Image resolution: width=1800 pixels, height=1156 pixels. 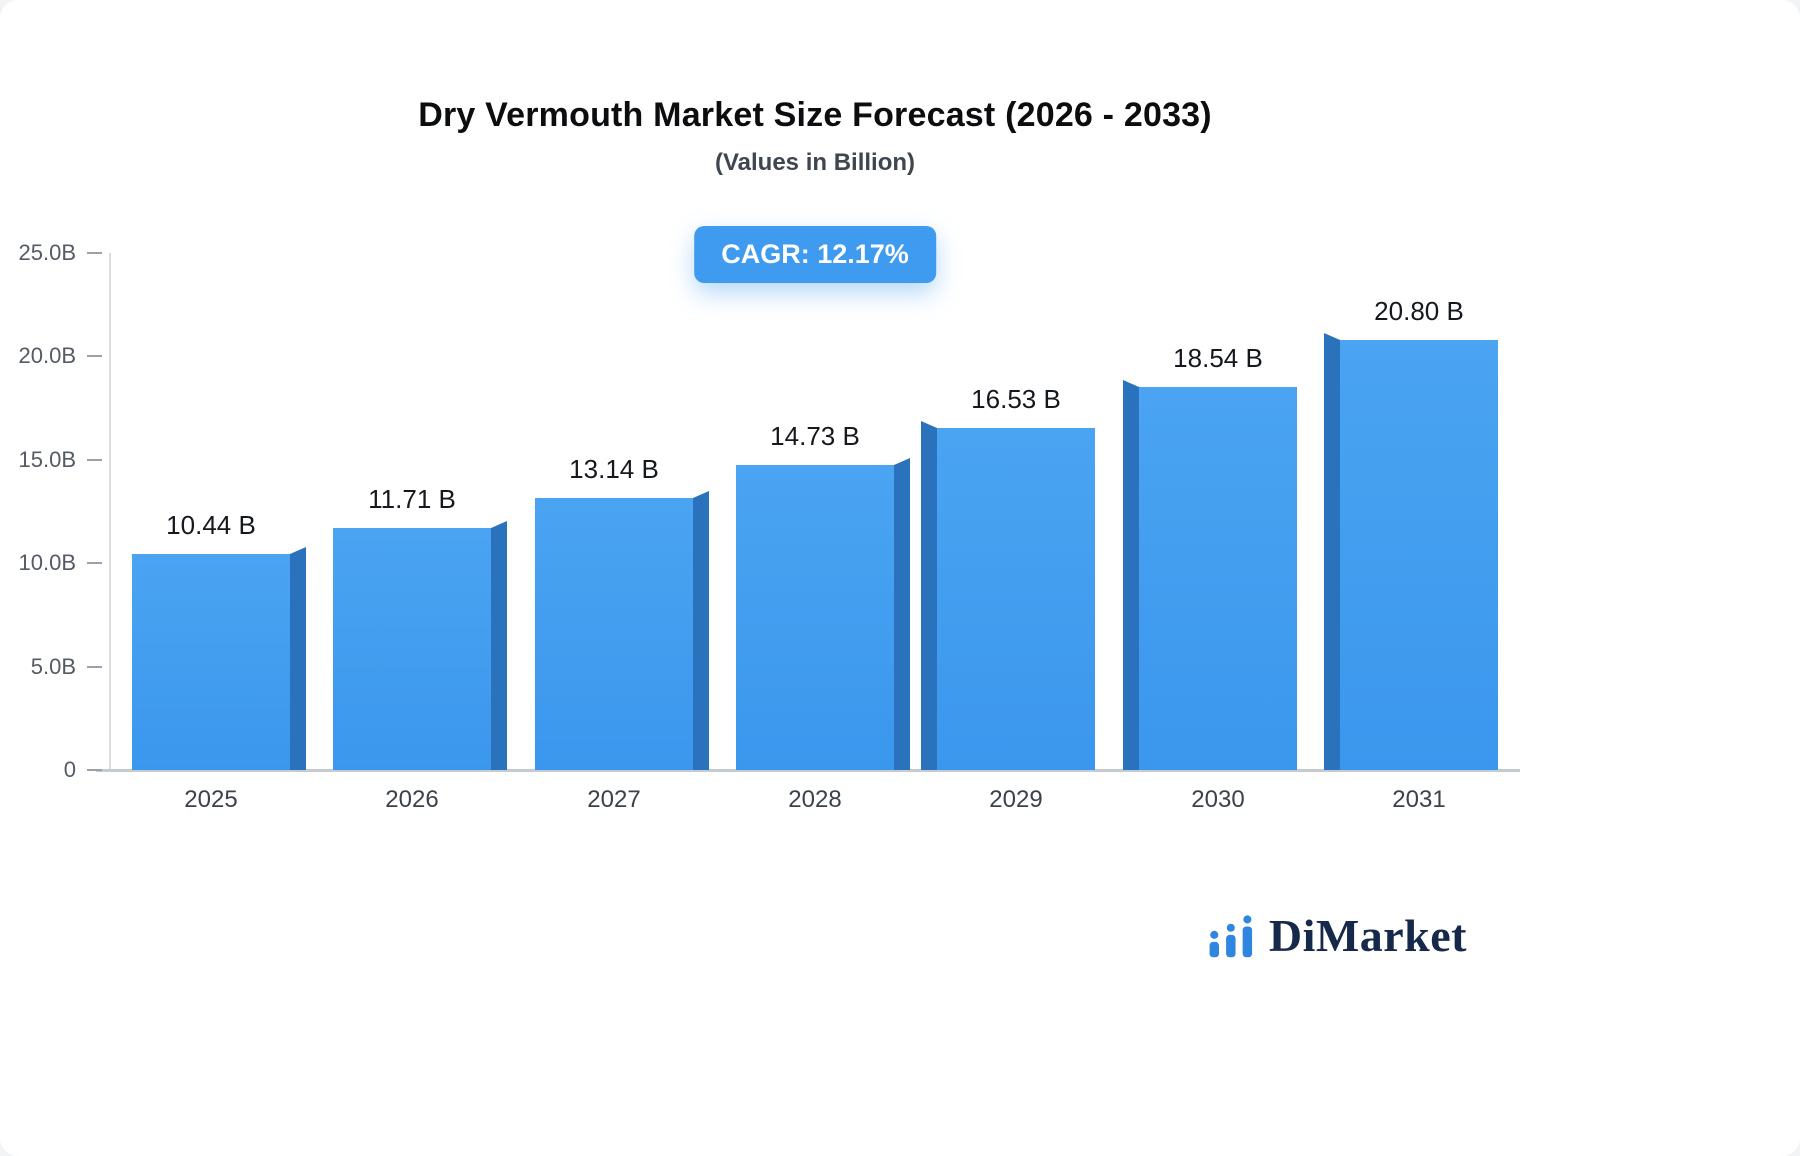 What do you see at coordinates (1016, 399) in the screenshot?
I see `bar-value-label: 16.53 B` at bounding box center [1016, 399].